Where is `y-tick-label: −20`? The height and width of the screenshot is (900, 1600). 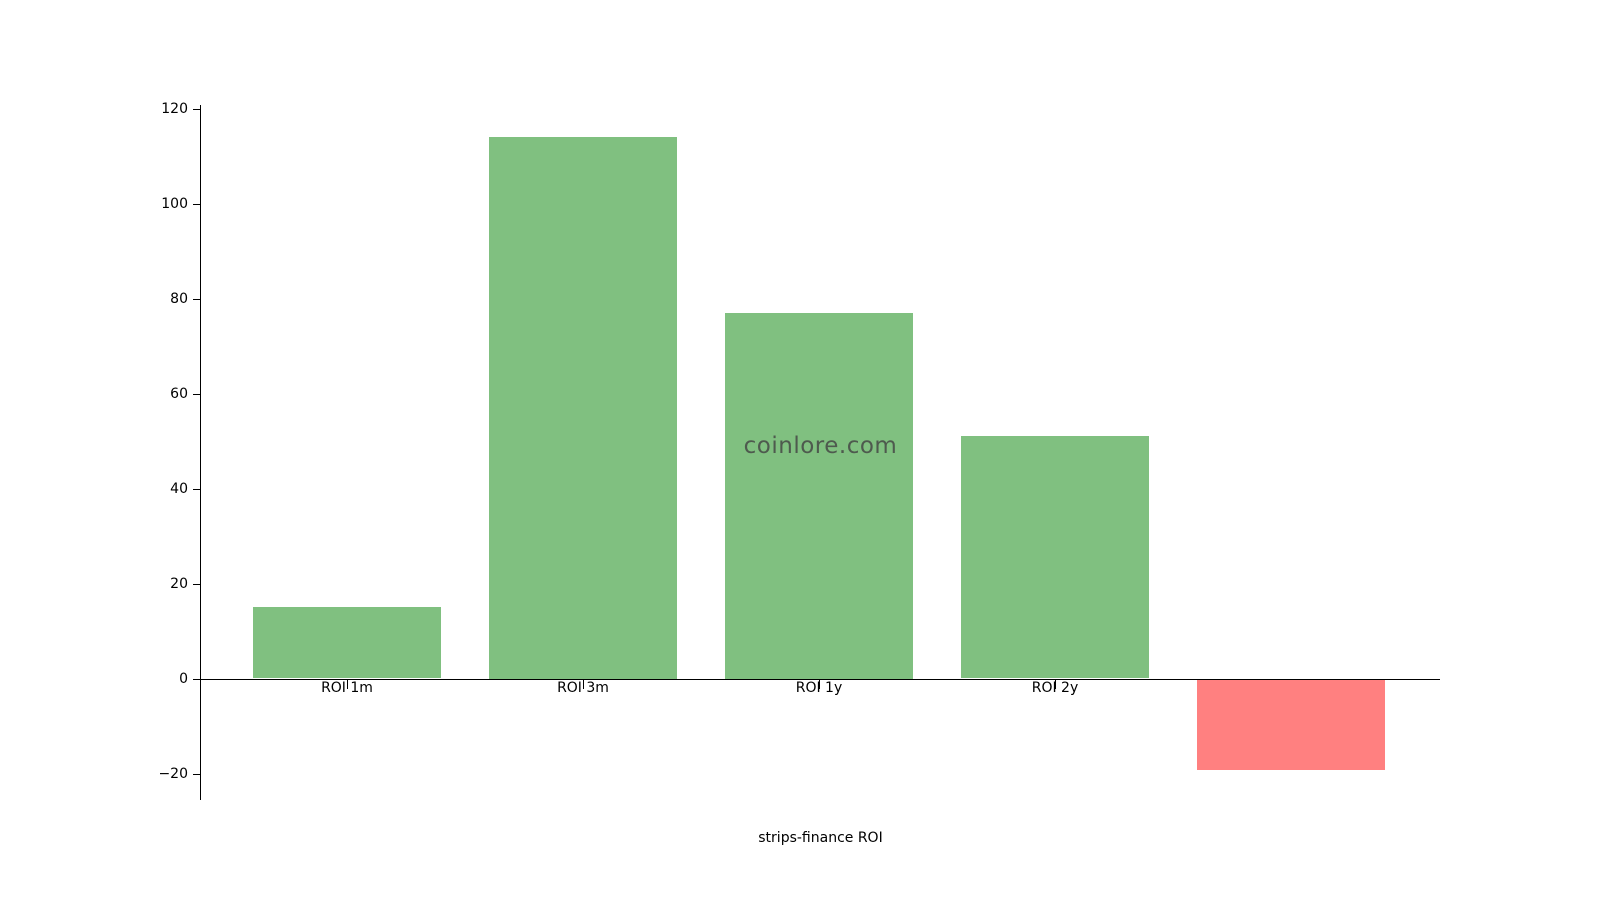 y-tick-label: −20 is located at coordinates (173, 774).